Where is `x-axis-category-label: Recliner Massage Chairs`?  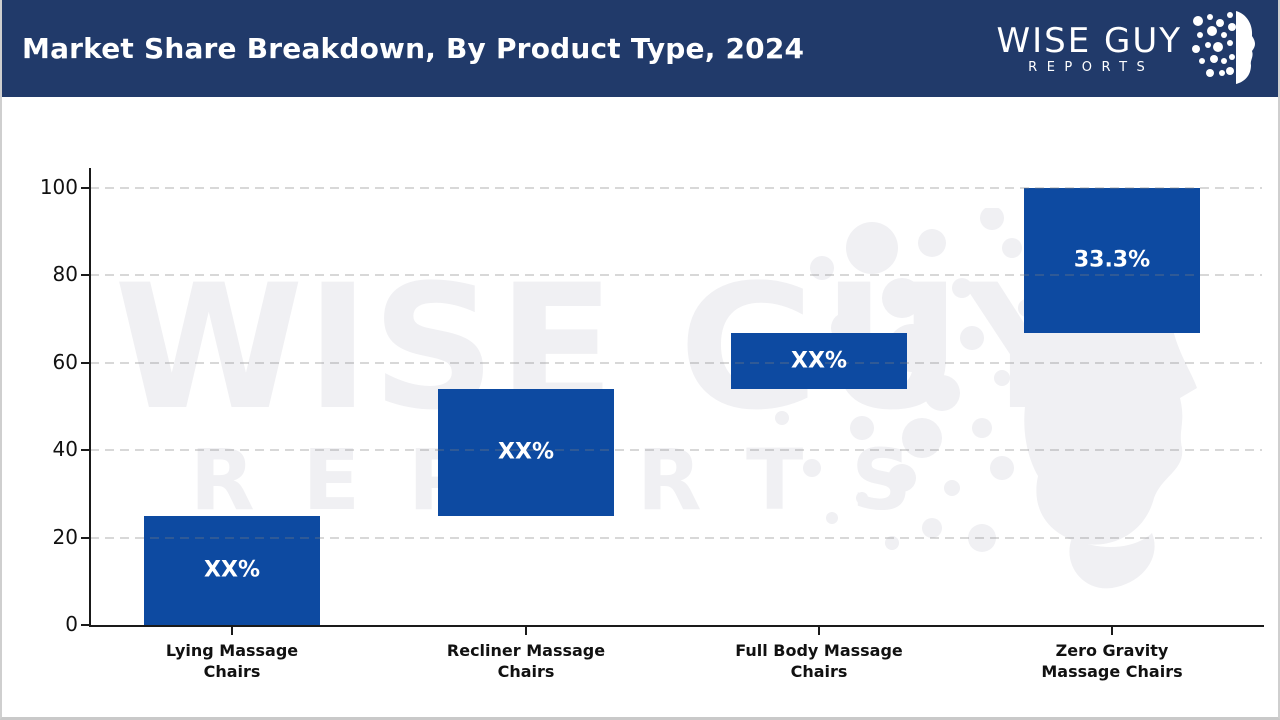 x-axis-category-label: Recliner Massage Chairs is located at coordinates (526, 661).